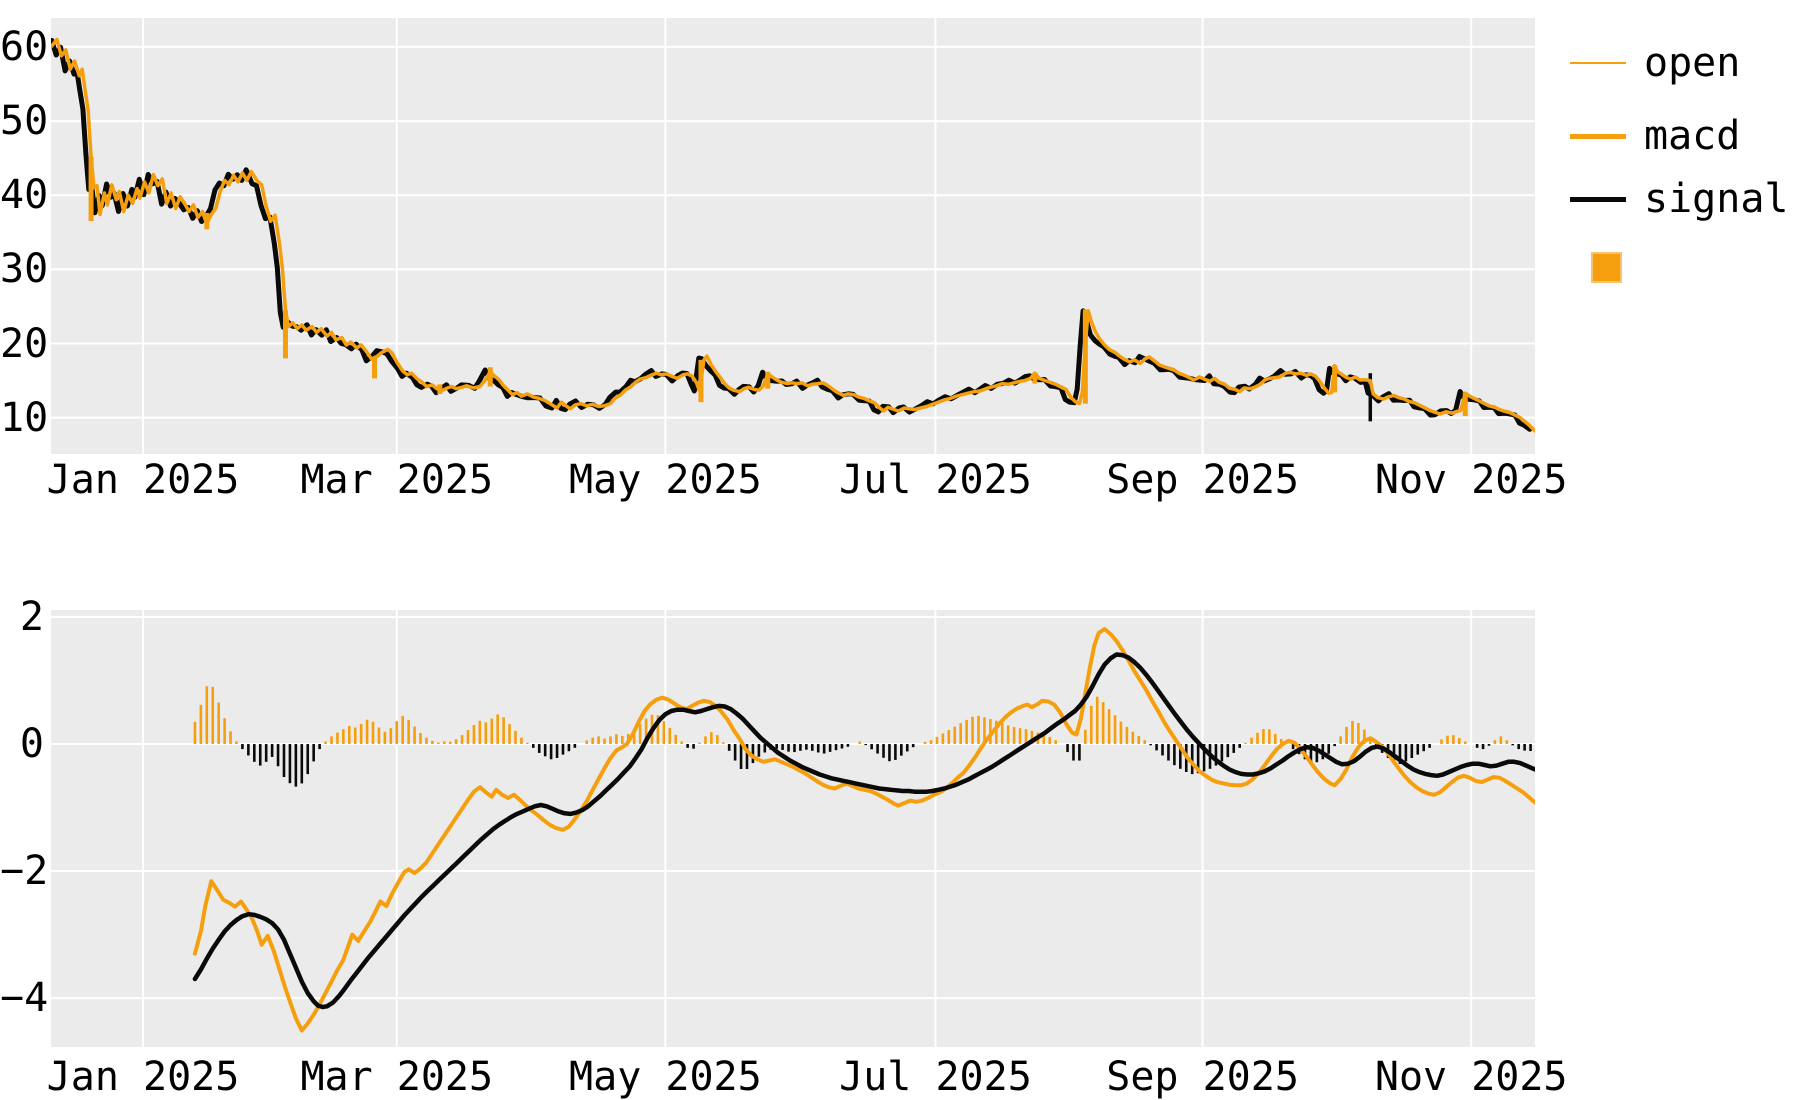  Describe the element at coordinates (1716, 199) in the screenshot. I see `legend-label-signal: signal` at that location.